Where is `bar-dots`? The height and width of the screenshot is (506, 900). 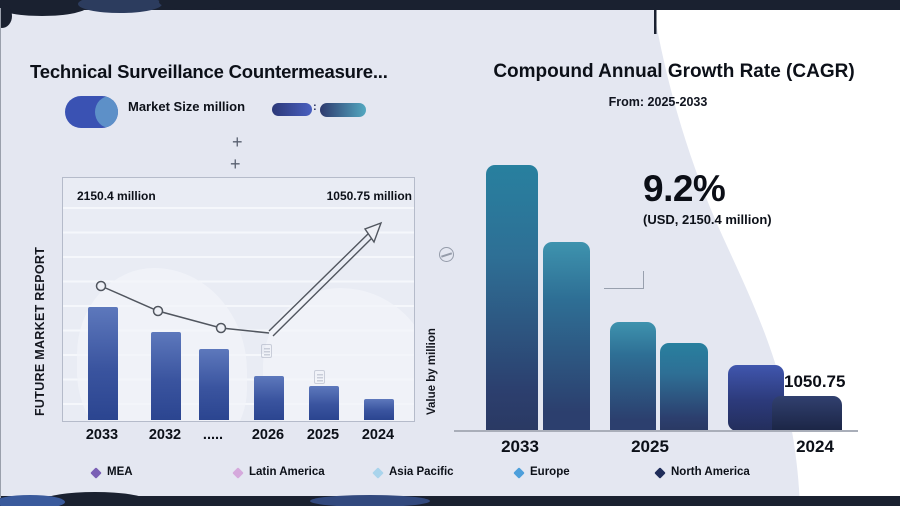
bar-dots is located at coordinates (214, 384).